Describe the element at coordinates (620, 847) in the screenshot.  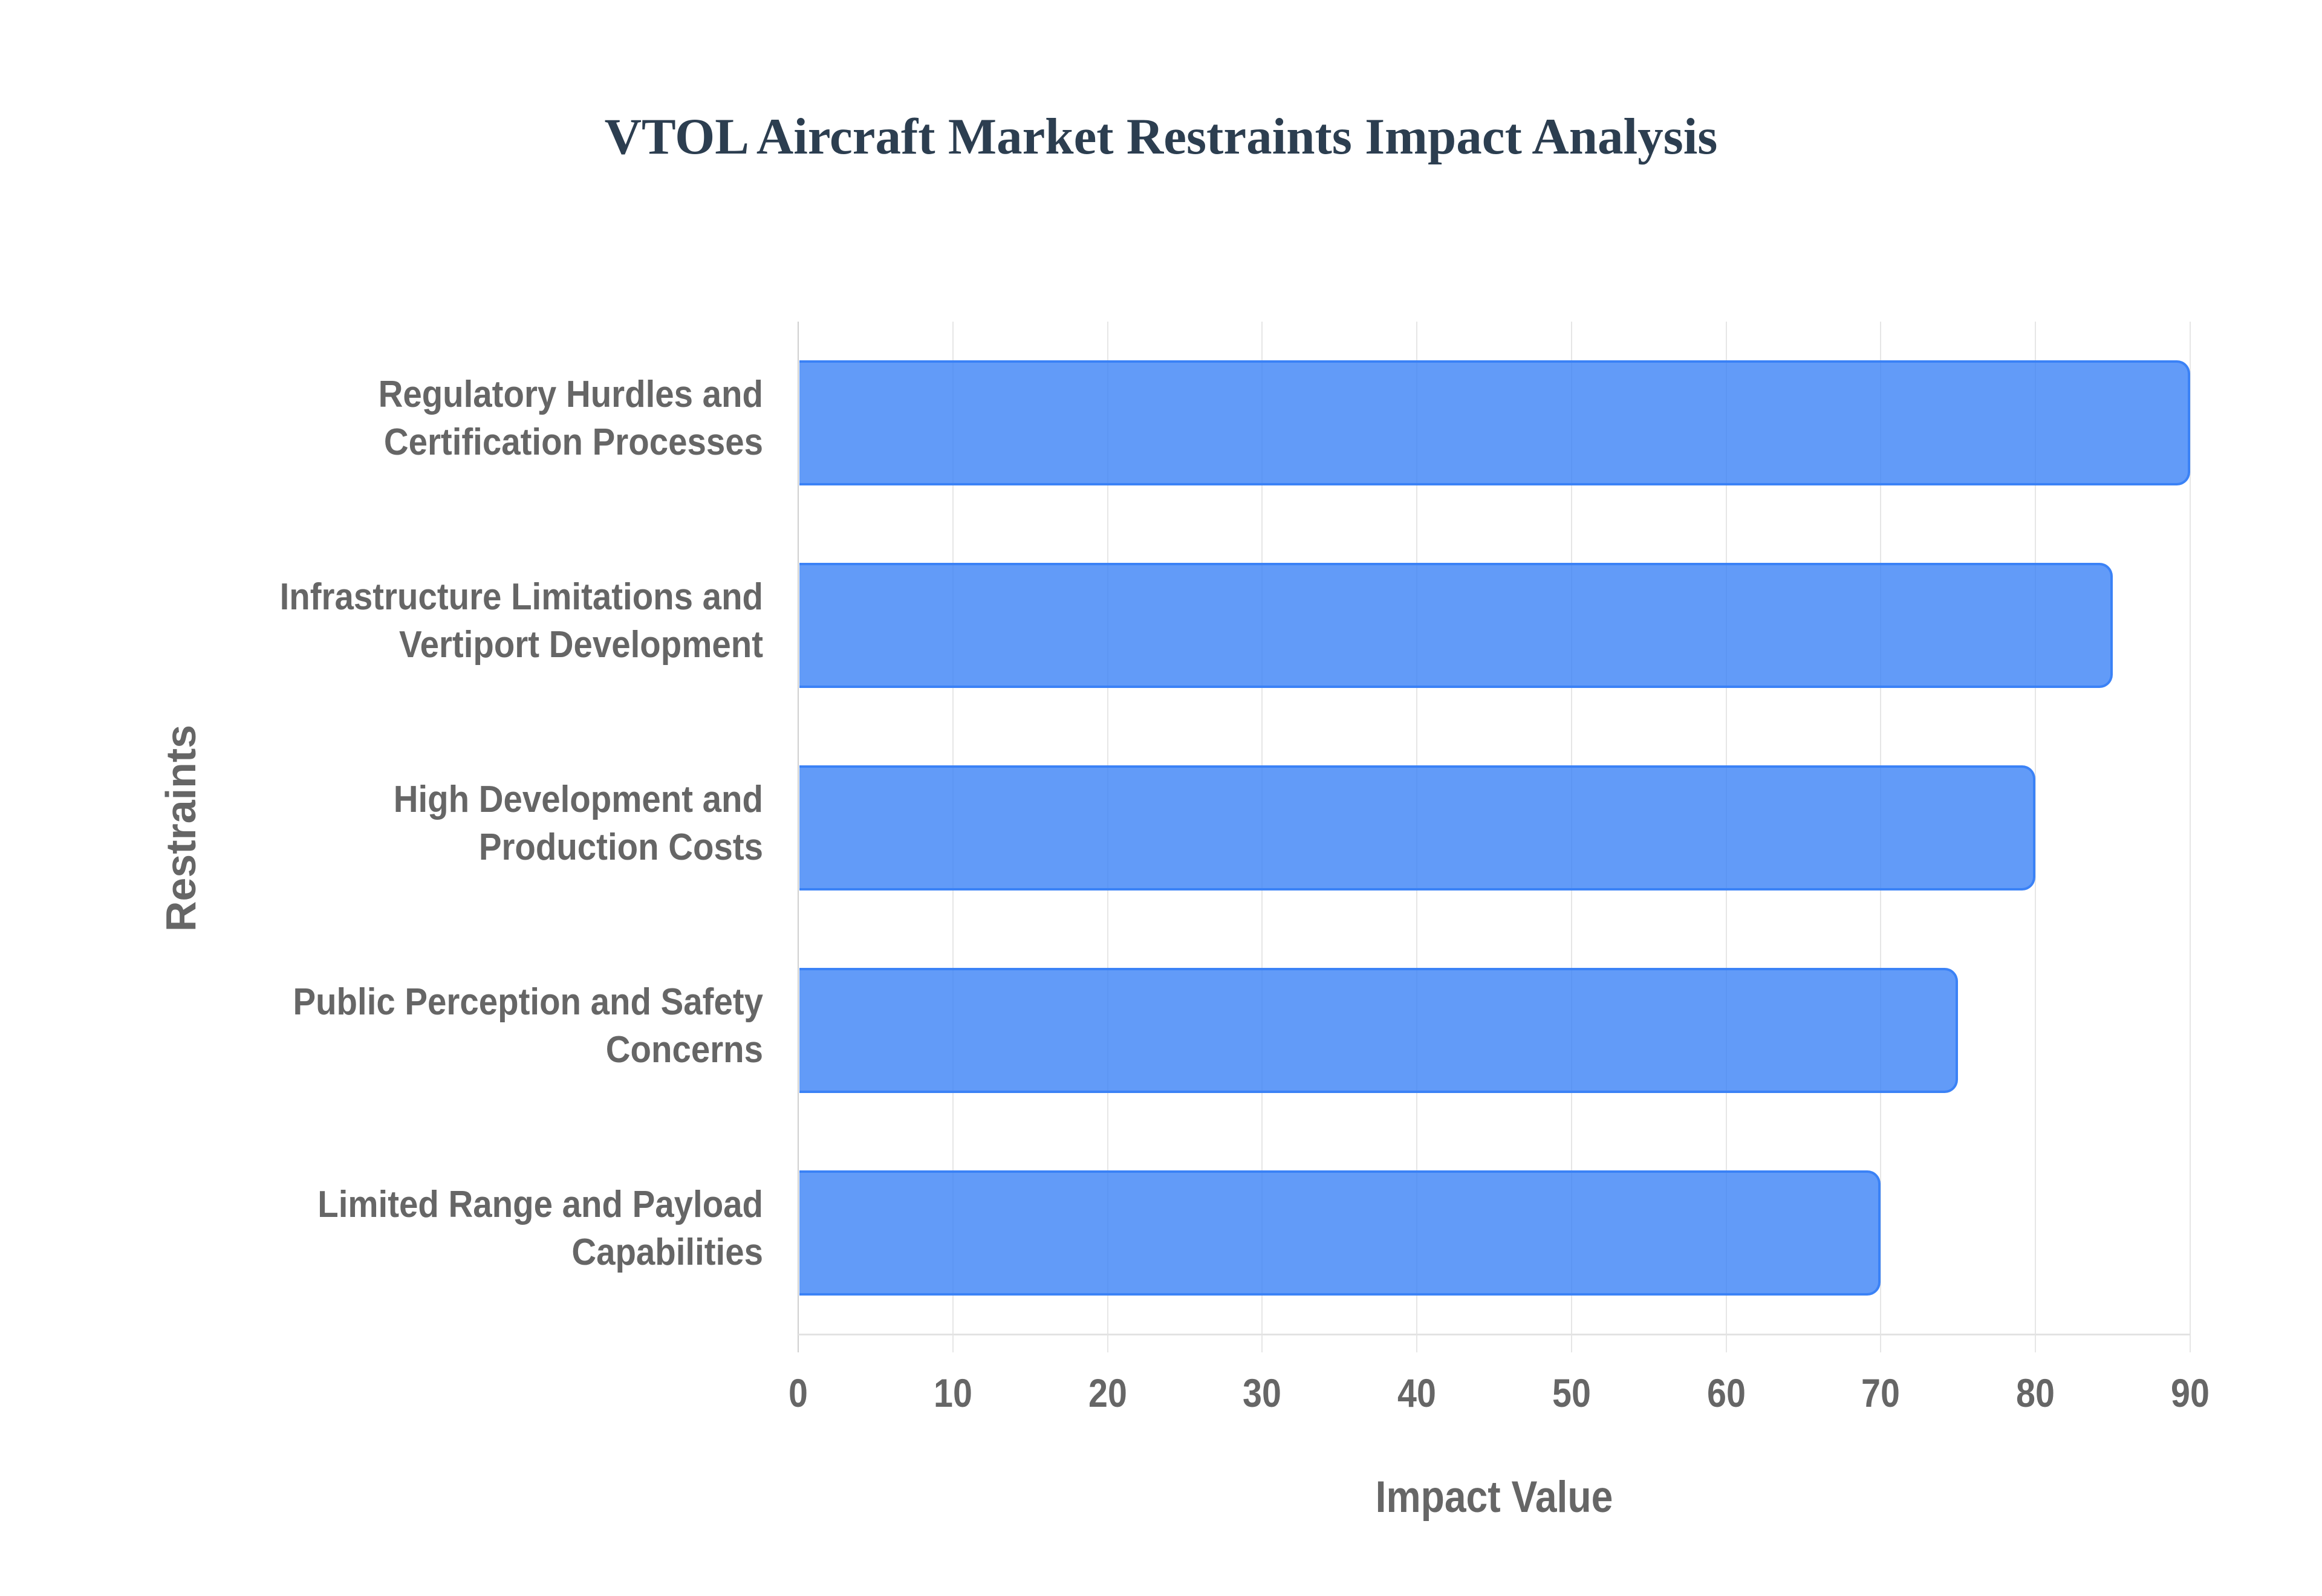
I see `category-label-line: Production Costs` at that location.